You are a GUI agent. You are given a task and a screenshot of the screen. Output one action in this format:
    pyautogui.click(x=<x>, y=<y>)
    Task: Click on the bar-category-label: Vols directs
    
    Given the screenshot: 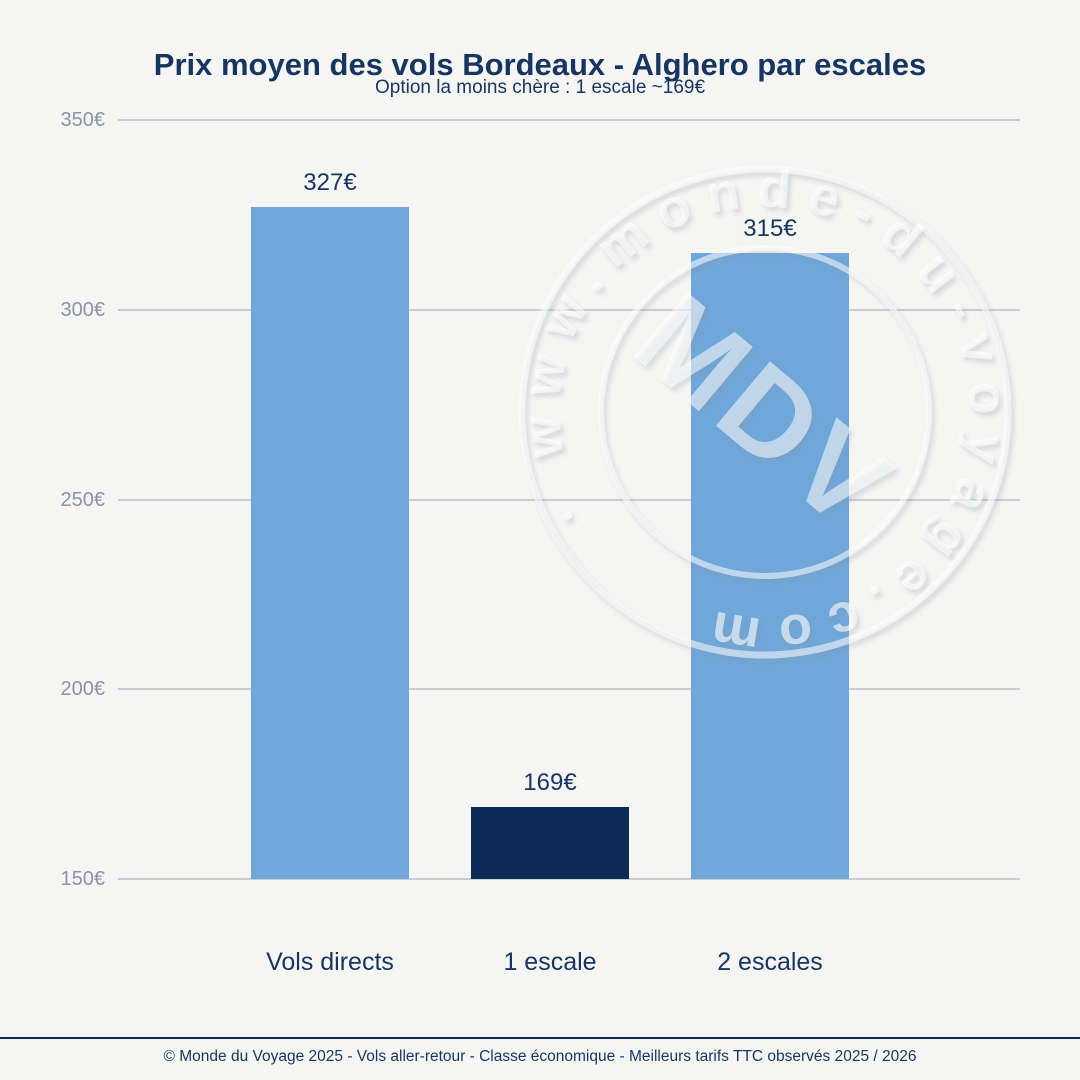 What is the action you would take?
    pyautogui.click(x=330, y=962)
    